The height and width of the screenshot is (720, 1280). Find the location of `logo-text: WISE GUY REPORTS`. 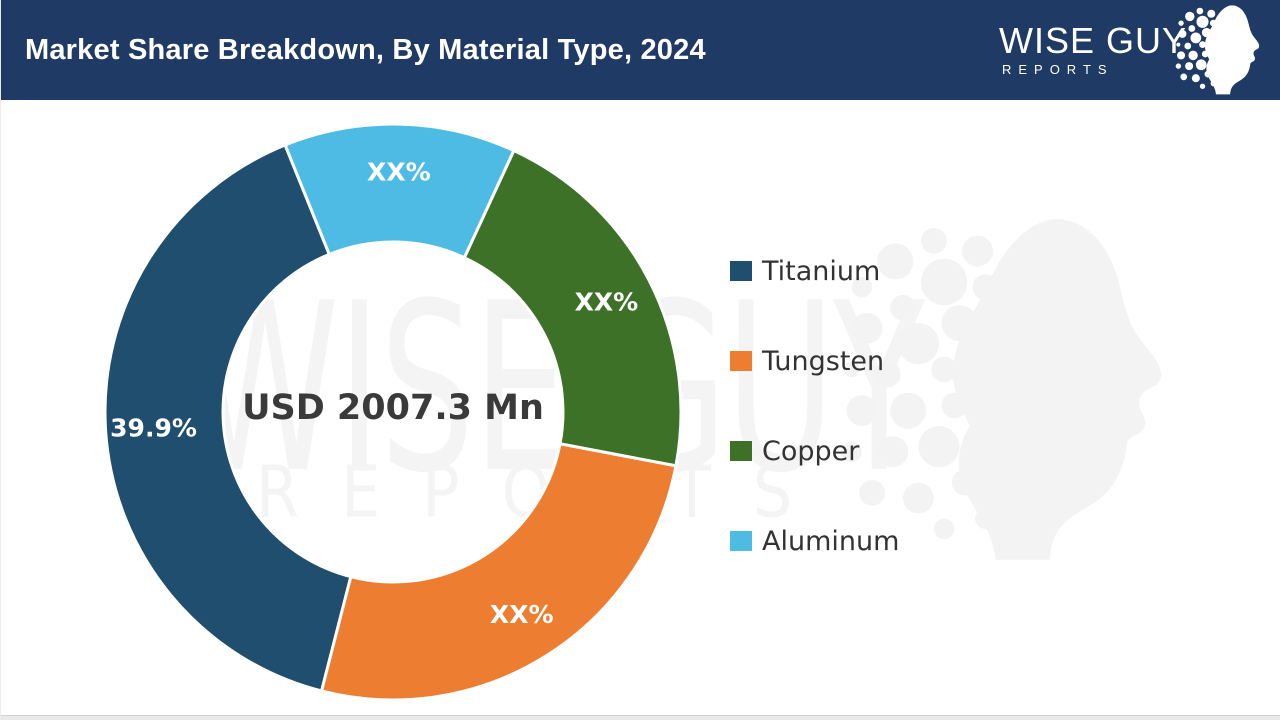

logo-text: WISE GUY REPORTS is located at coordinates (1092, 49).